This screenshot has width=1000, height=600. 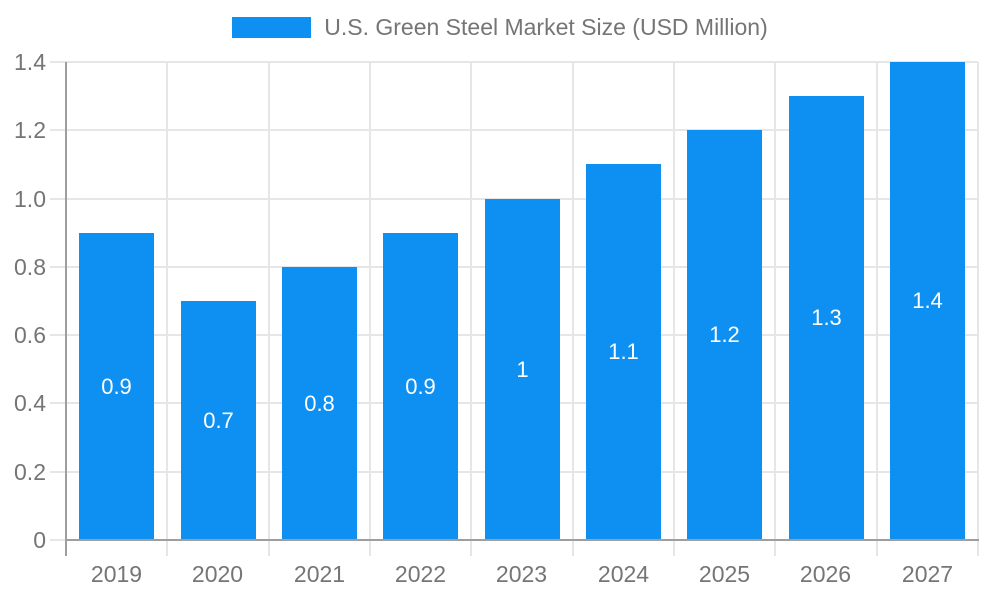 I want to click on x-axis-line, so click(x=522, y=540).